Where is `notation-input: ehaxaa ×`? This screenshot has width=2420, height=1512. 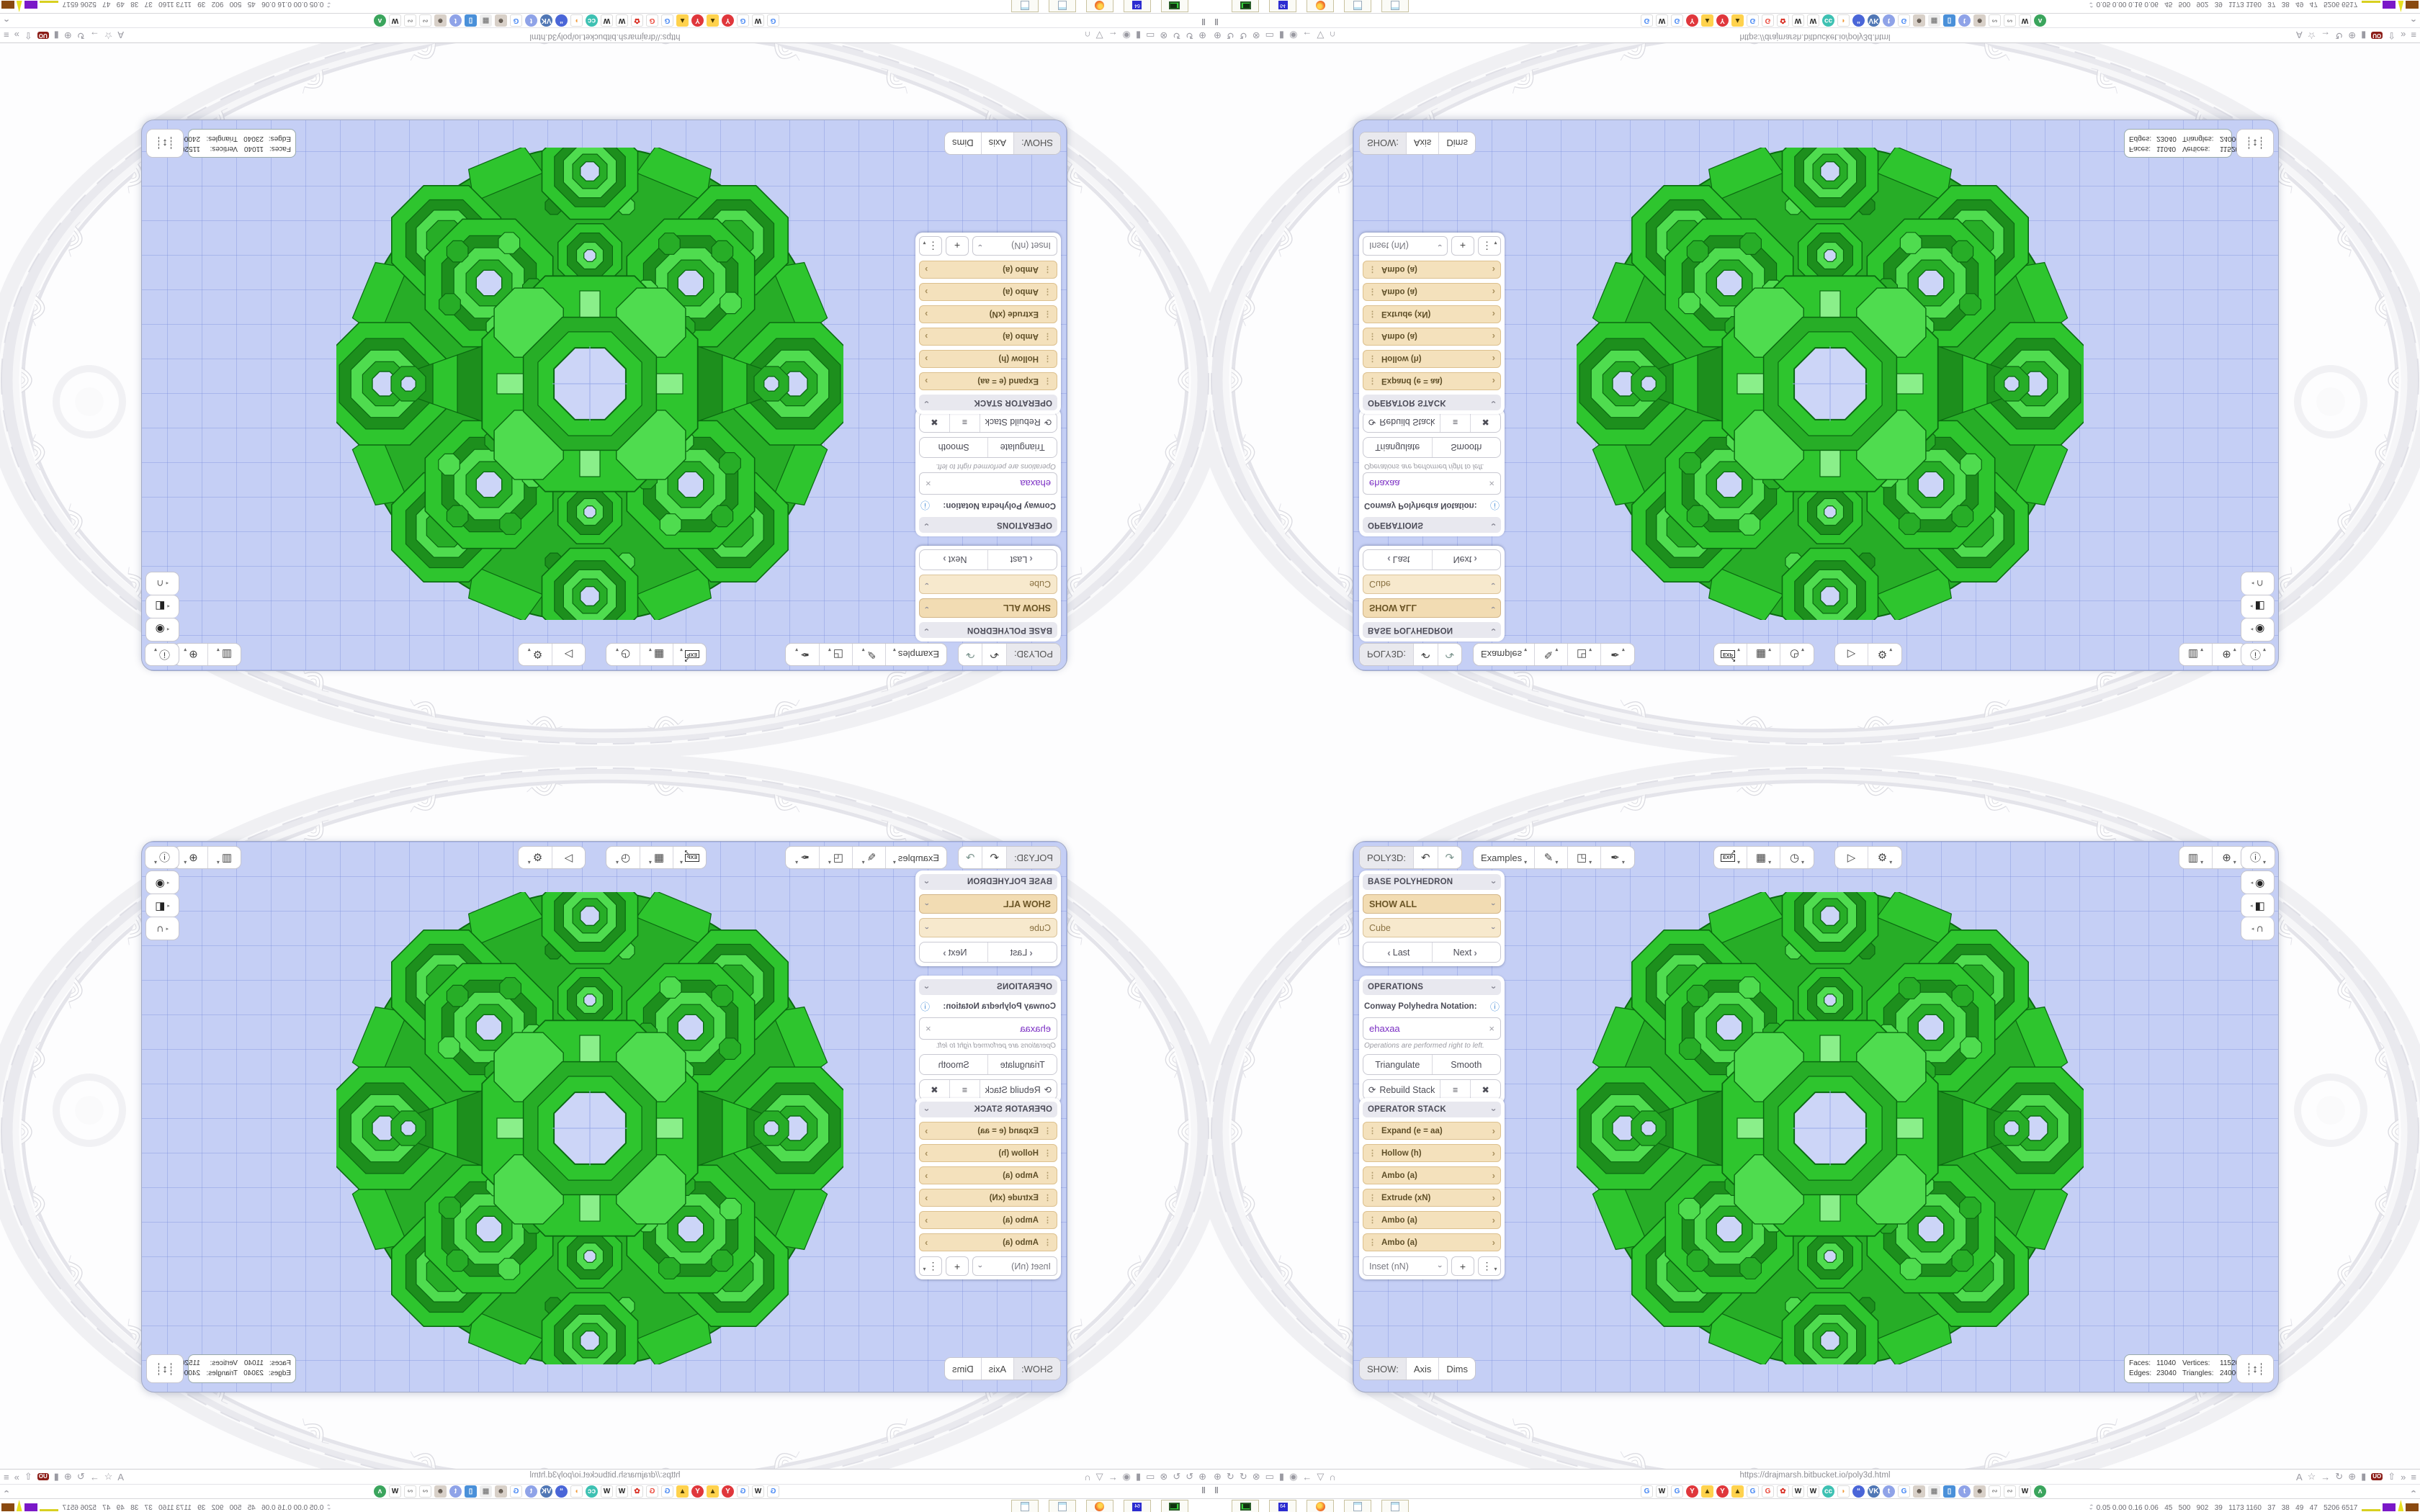 notation-input: ehaxaa × is located at coordinates (1432, 1028).